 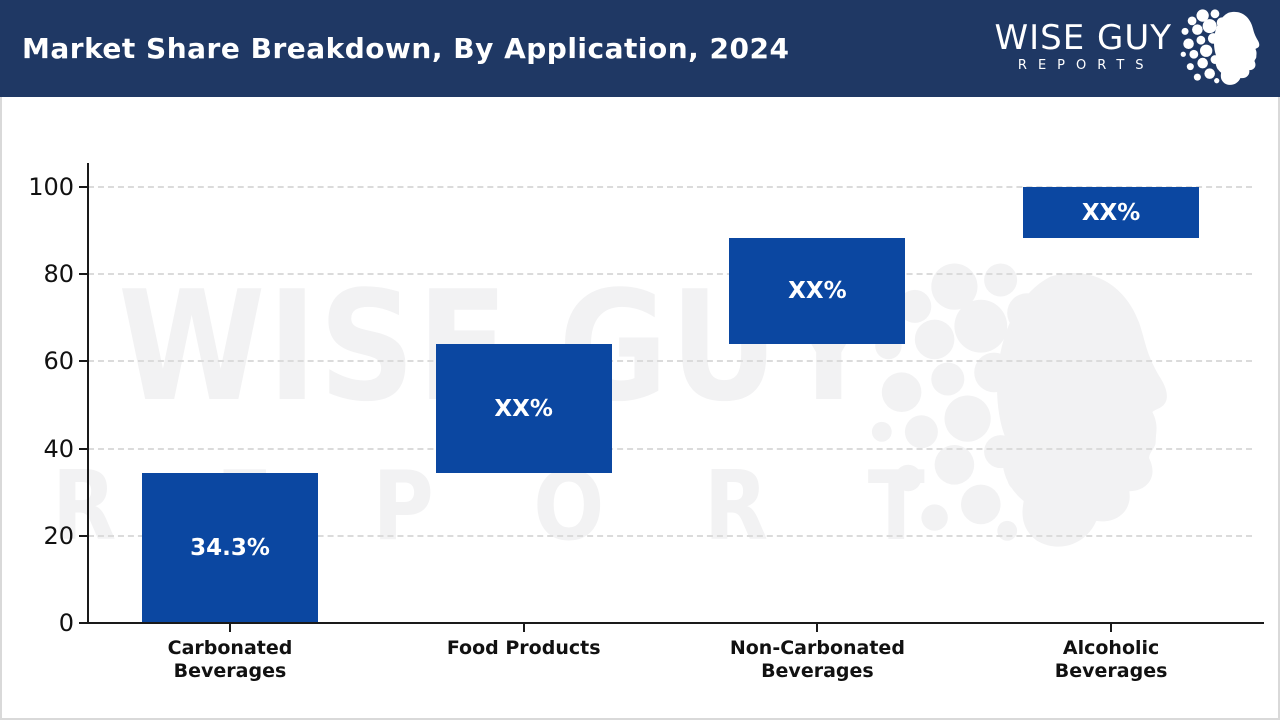 I want to click on wiseguy-logo: WISE GUY REPORTS, so click(x=1132, y=49).